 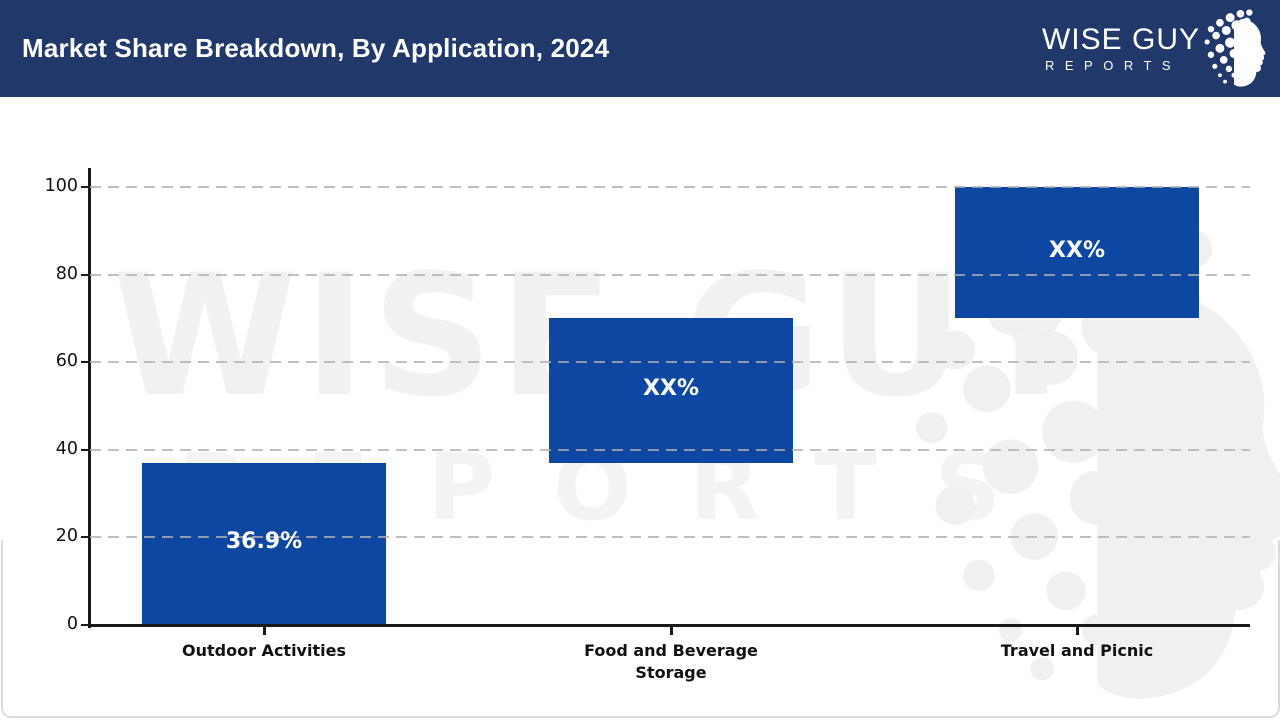 What do you see at coordinates (1113, 65) in the screenshot?
I see `logo-reports-label: REPORTS` at bounding box center [1113, 65].